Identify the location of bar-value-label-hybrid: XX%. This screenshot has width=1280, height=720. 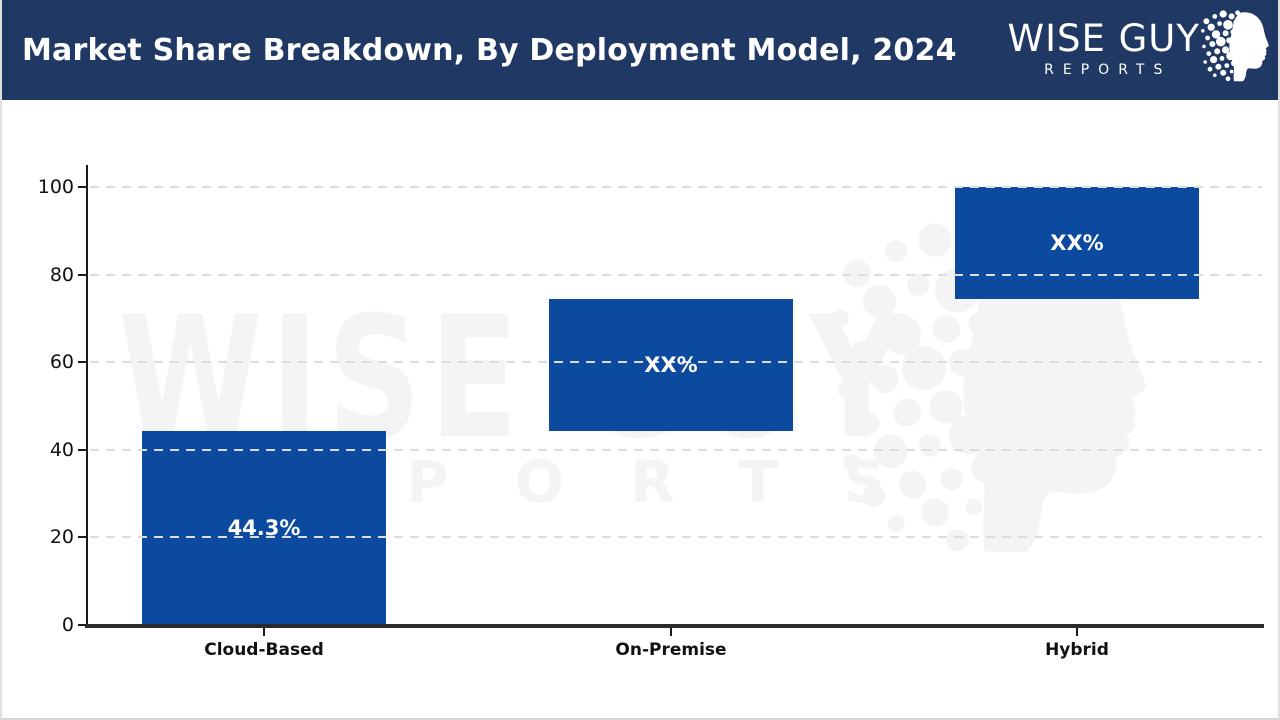
(1077, 242).